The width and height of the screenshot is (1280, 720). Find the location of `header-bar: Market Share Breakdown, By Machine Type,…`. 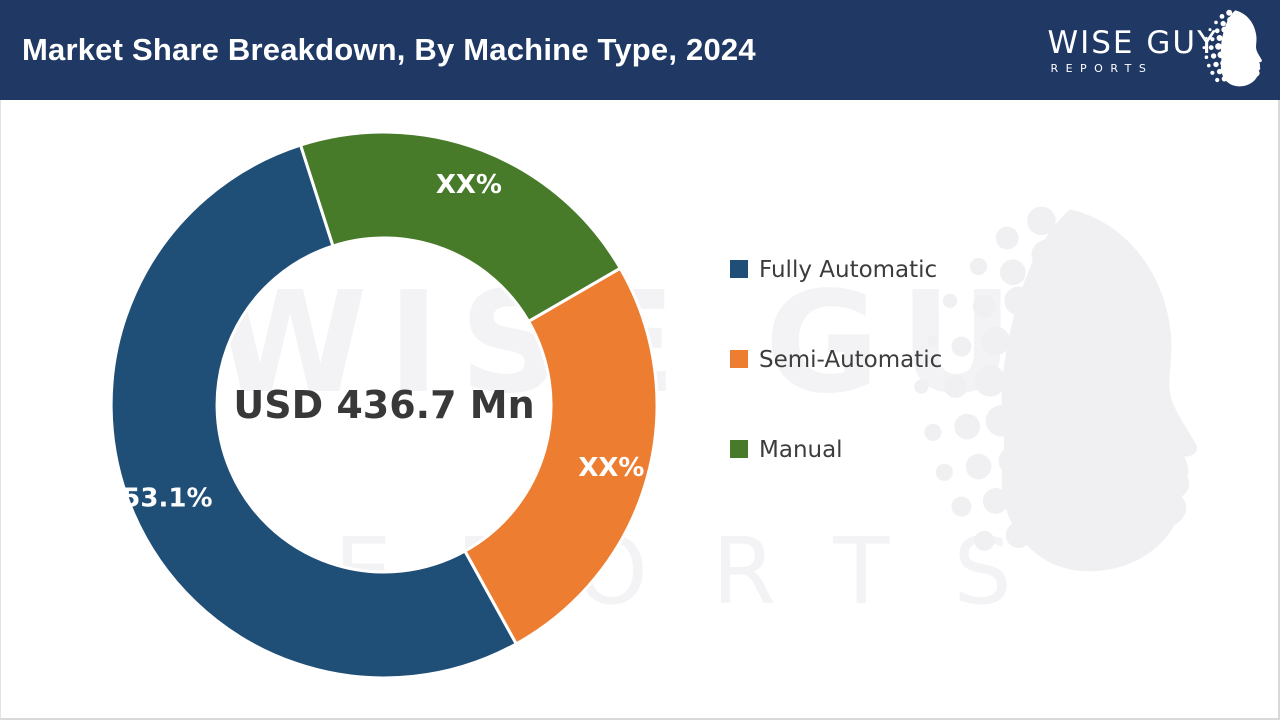

header-bar: Market Share Breakdown, By Machine Type,… is located at coordinates (640, 50).